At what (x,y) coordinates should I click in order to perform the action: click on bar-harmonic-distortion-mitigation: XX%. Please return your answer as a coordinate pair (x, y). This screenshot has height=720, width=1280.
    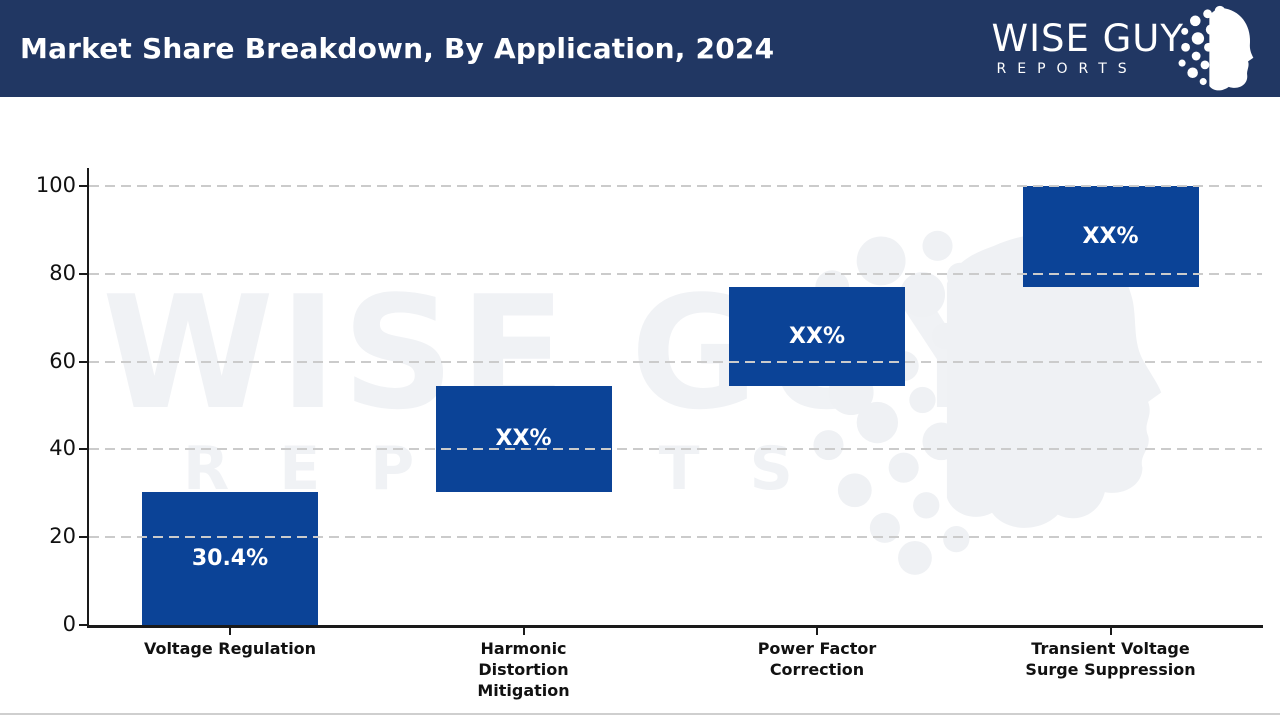
    Looking at the image, I should click on (523, 438).